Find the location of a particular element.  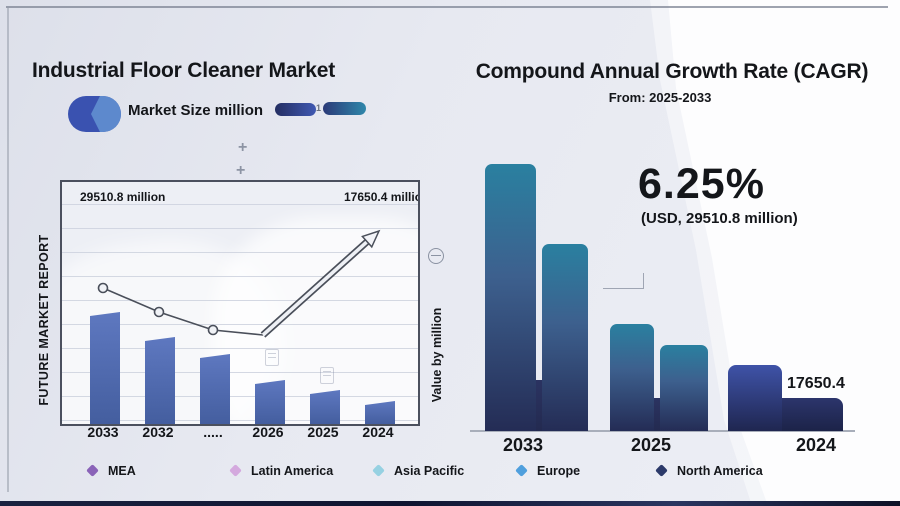

bar-2024-secondary is located at coordinates (812, 414).